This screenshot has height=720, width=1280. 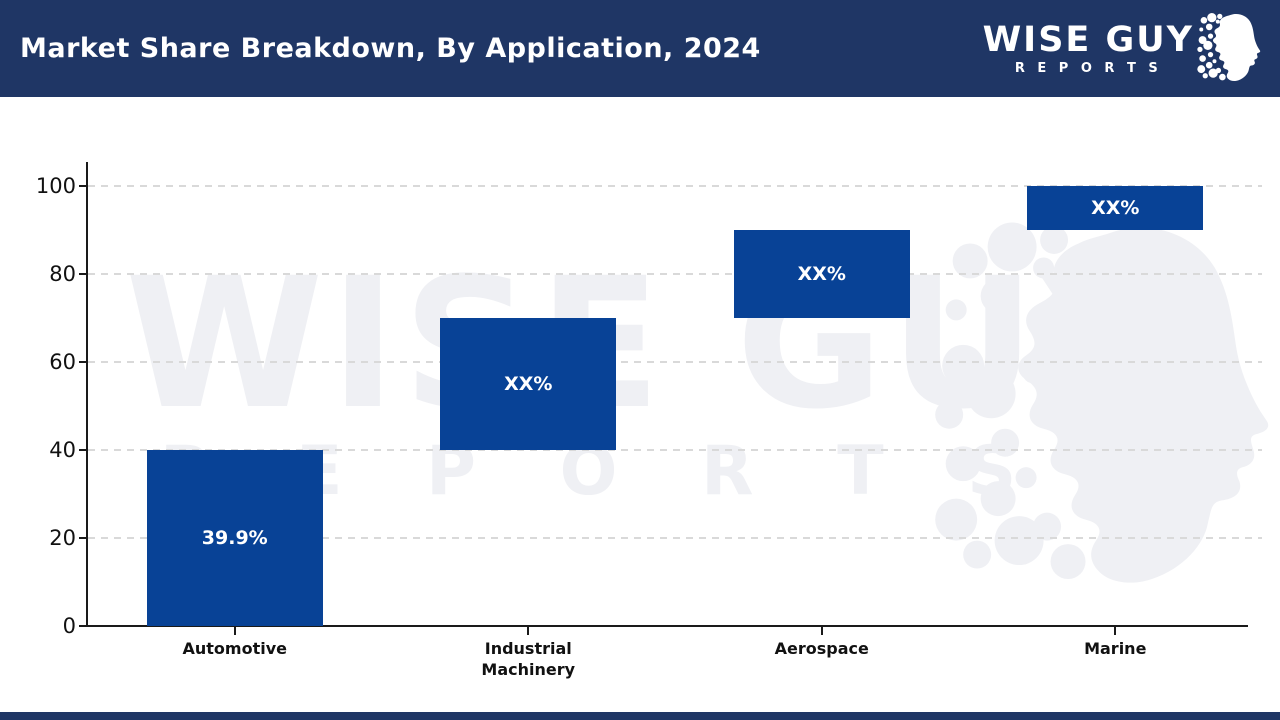 What do you see at coordinates (62, 450) in the screenshot?
I see `y-axis-tick-label: 40` at bounding box center [62, 450].